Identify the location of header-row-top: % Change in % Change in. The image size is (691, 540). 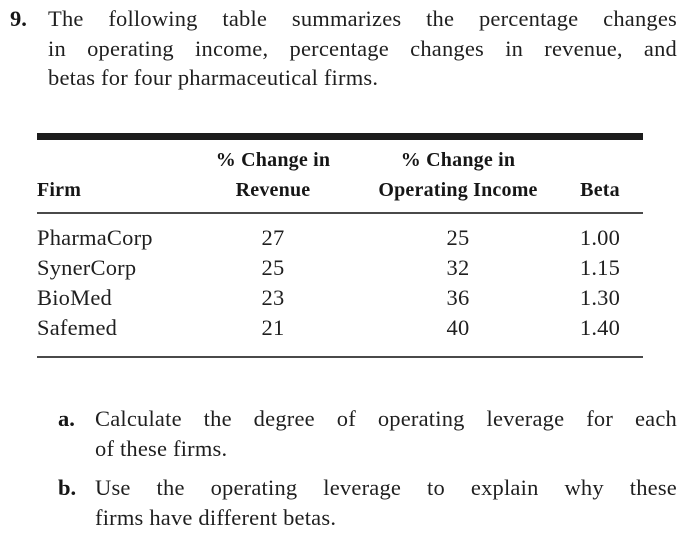
(340, 157).